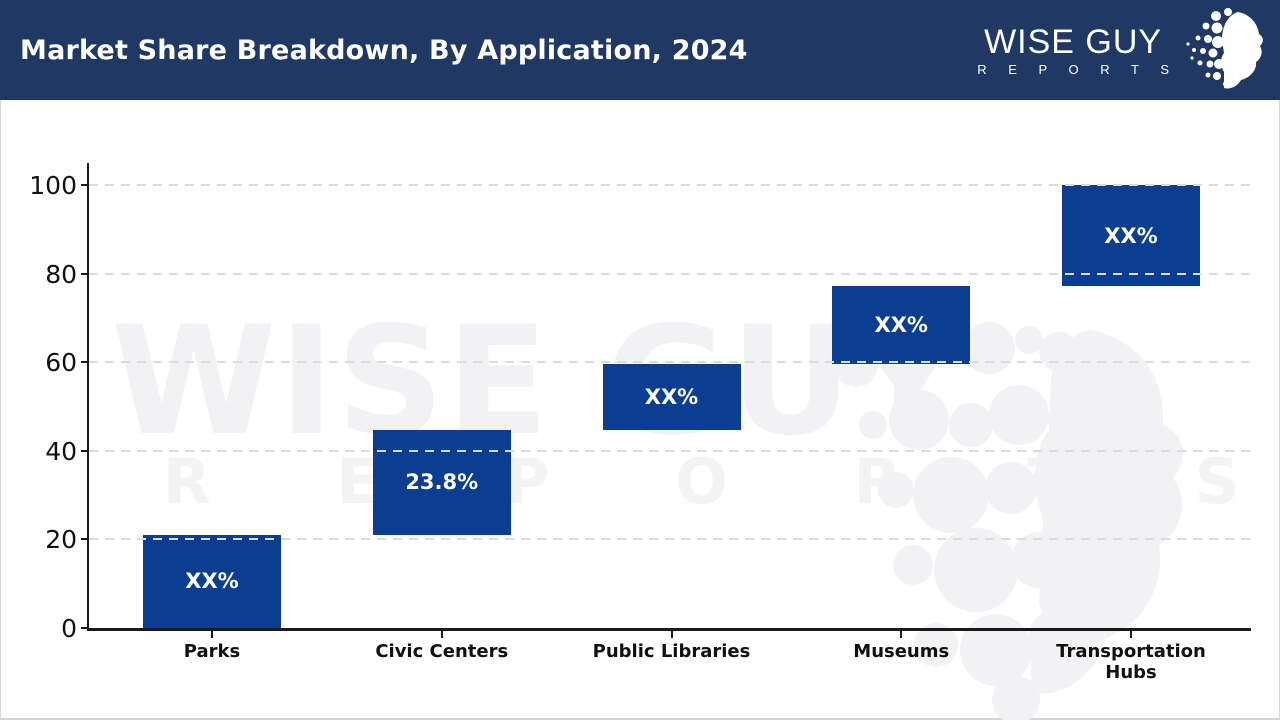  I want to click on y-axis, so click(88, 396).